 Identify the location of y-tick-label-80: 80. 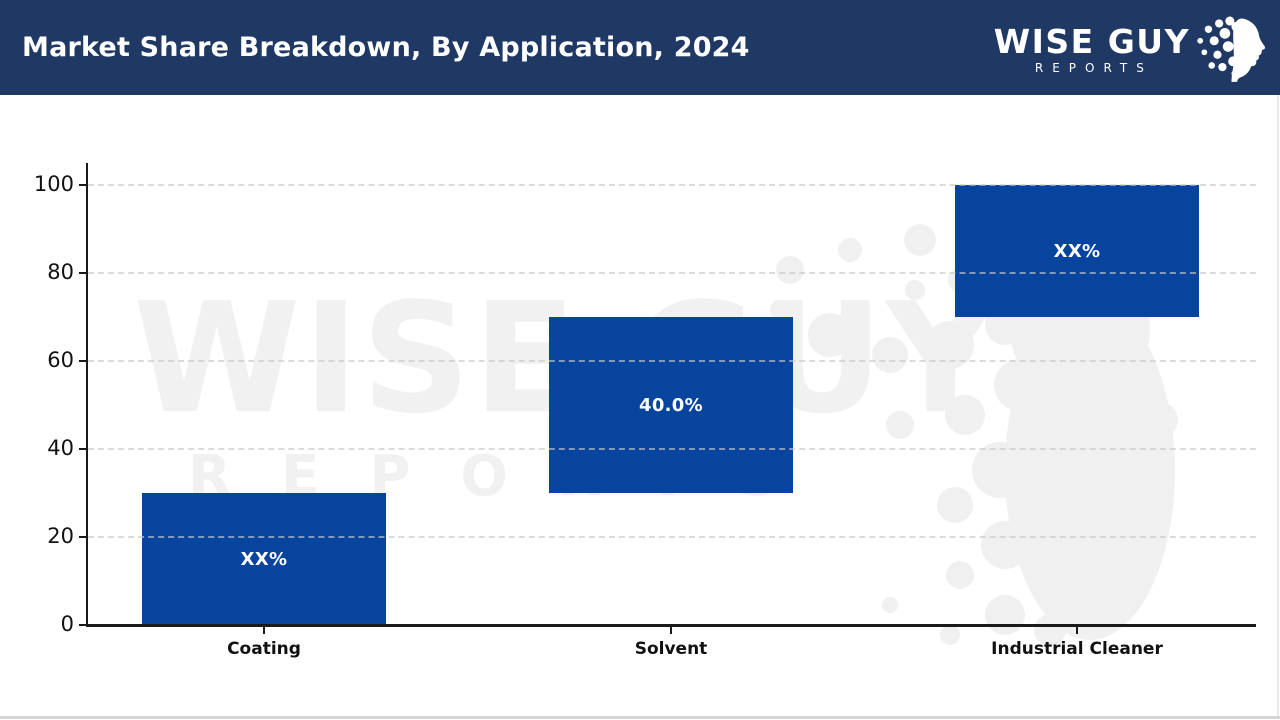
(60, 272).